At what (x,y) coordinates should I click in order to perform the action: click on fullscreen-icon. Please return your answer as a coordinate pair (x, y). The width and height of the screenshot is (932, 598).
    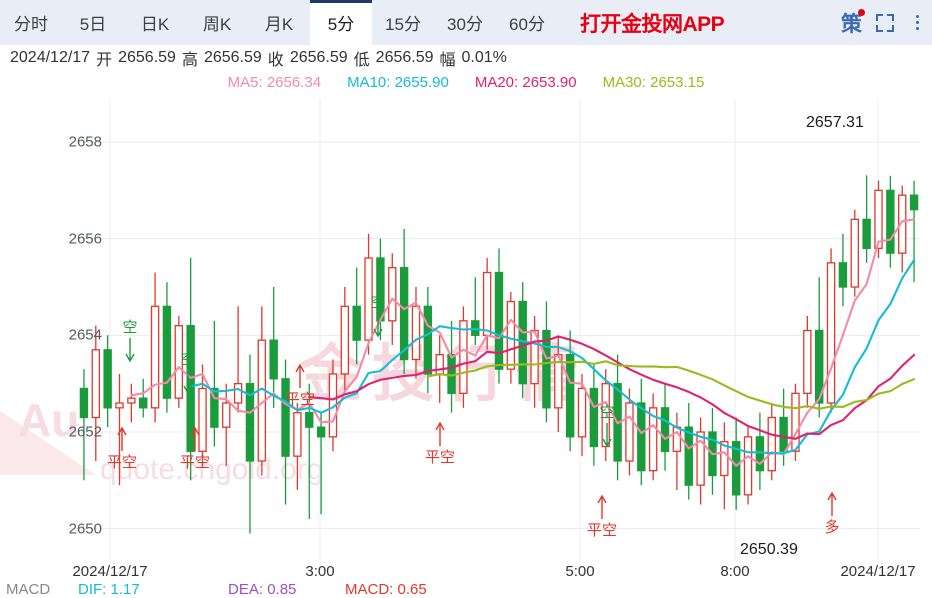
    Looking at the image, I should click on (885, 23).